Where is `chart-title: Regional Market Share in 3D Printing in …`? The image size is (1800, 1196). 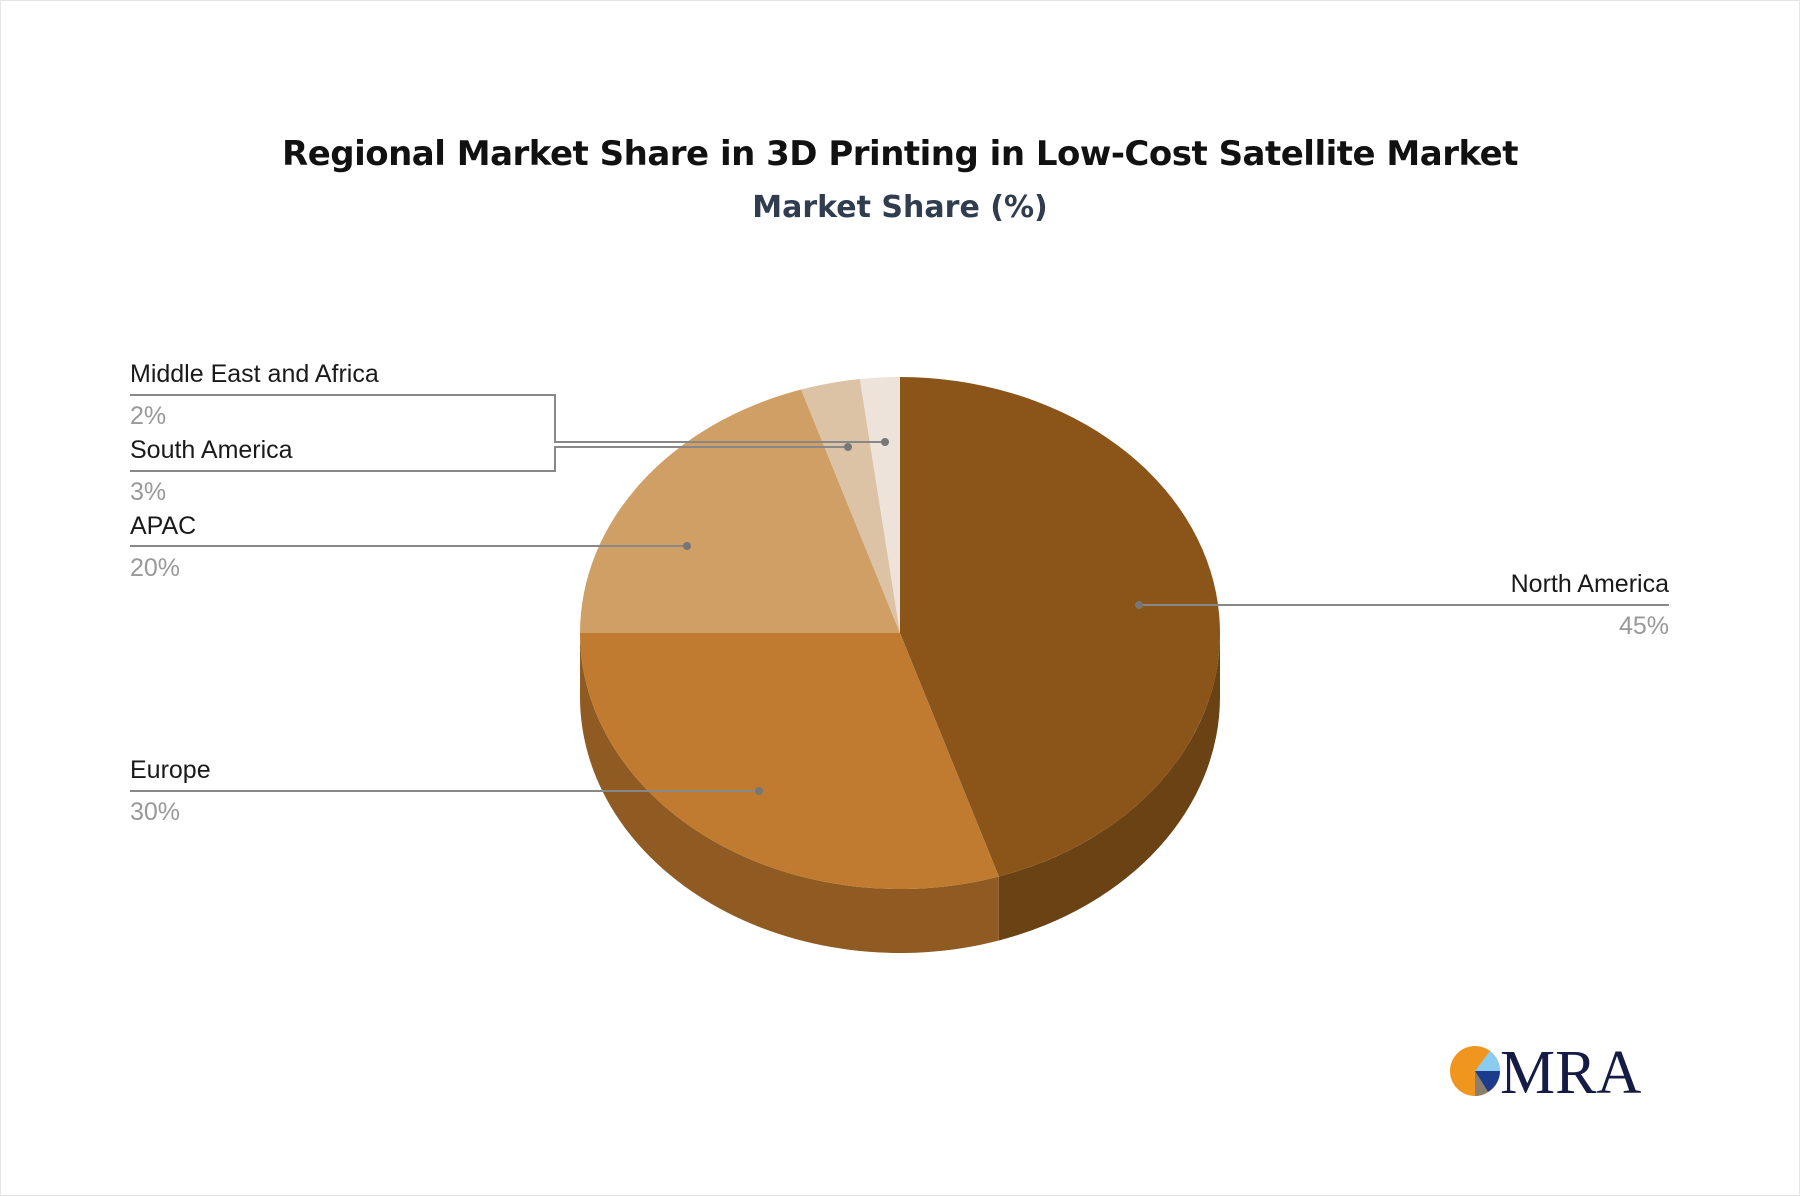 chart-title: Regional Market Share in 3D Printing in … is located at coordinates (900, 154).